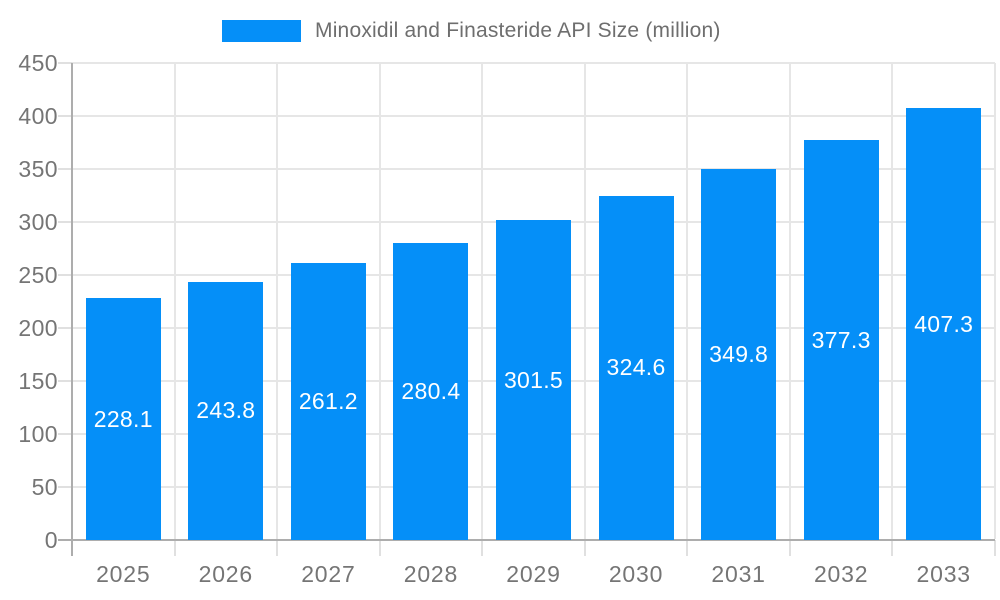  What do you see at coordinates (51, 540) in the screenshot?
I see `y-tick-label: 0` at bounding box center [51, 540].